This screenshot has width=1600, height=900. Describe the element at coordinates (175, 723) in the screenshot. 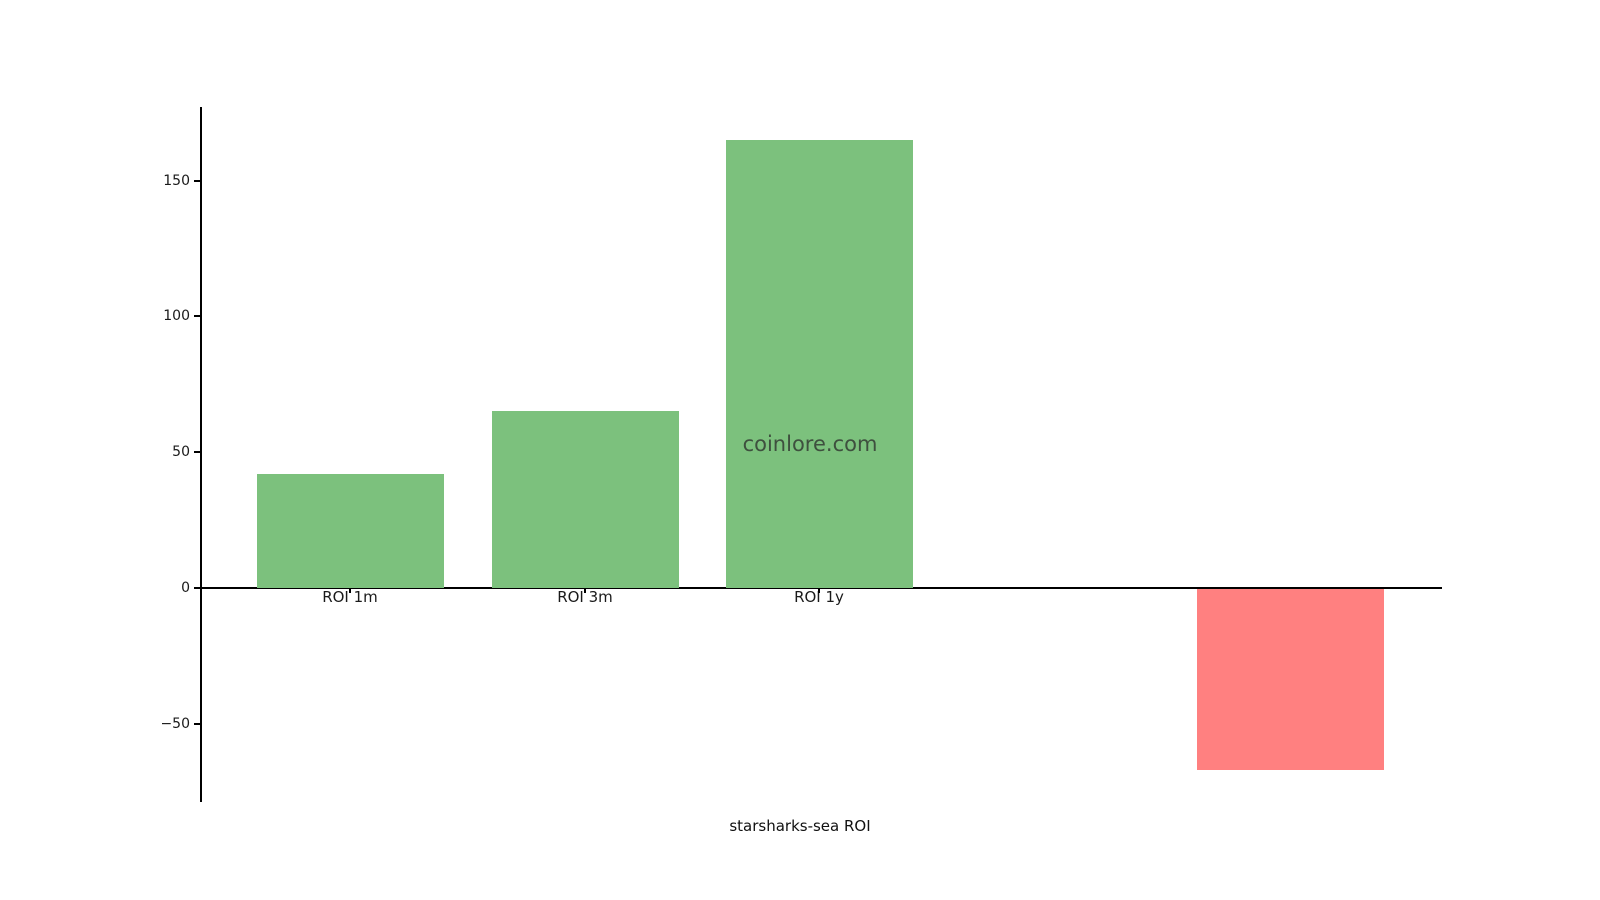

I see `y-tick-label: −50` at that location.